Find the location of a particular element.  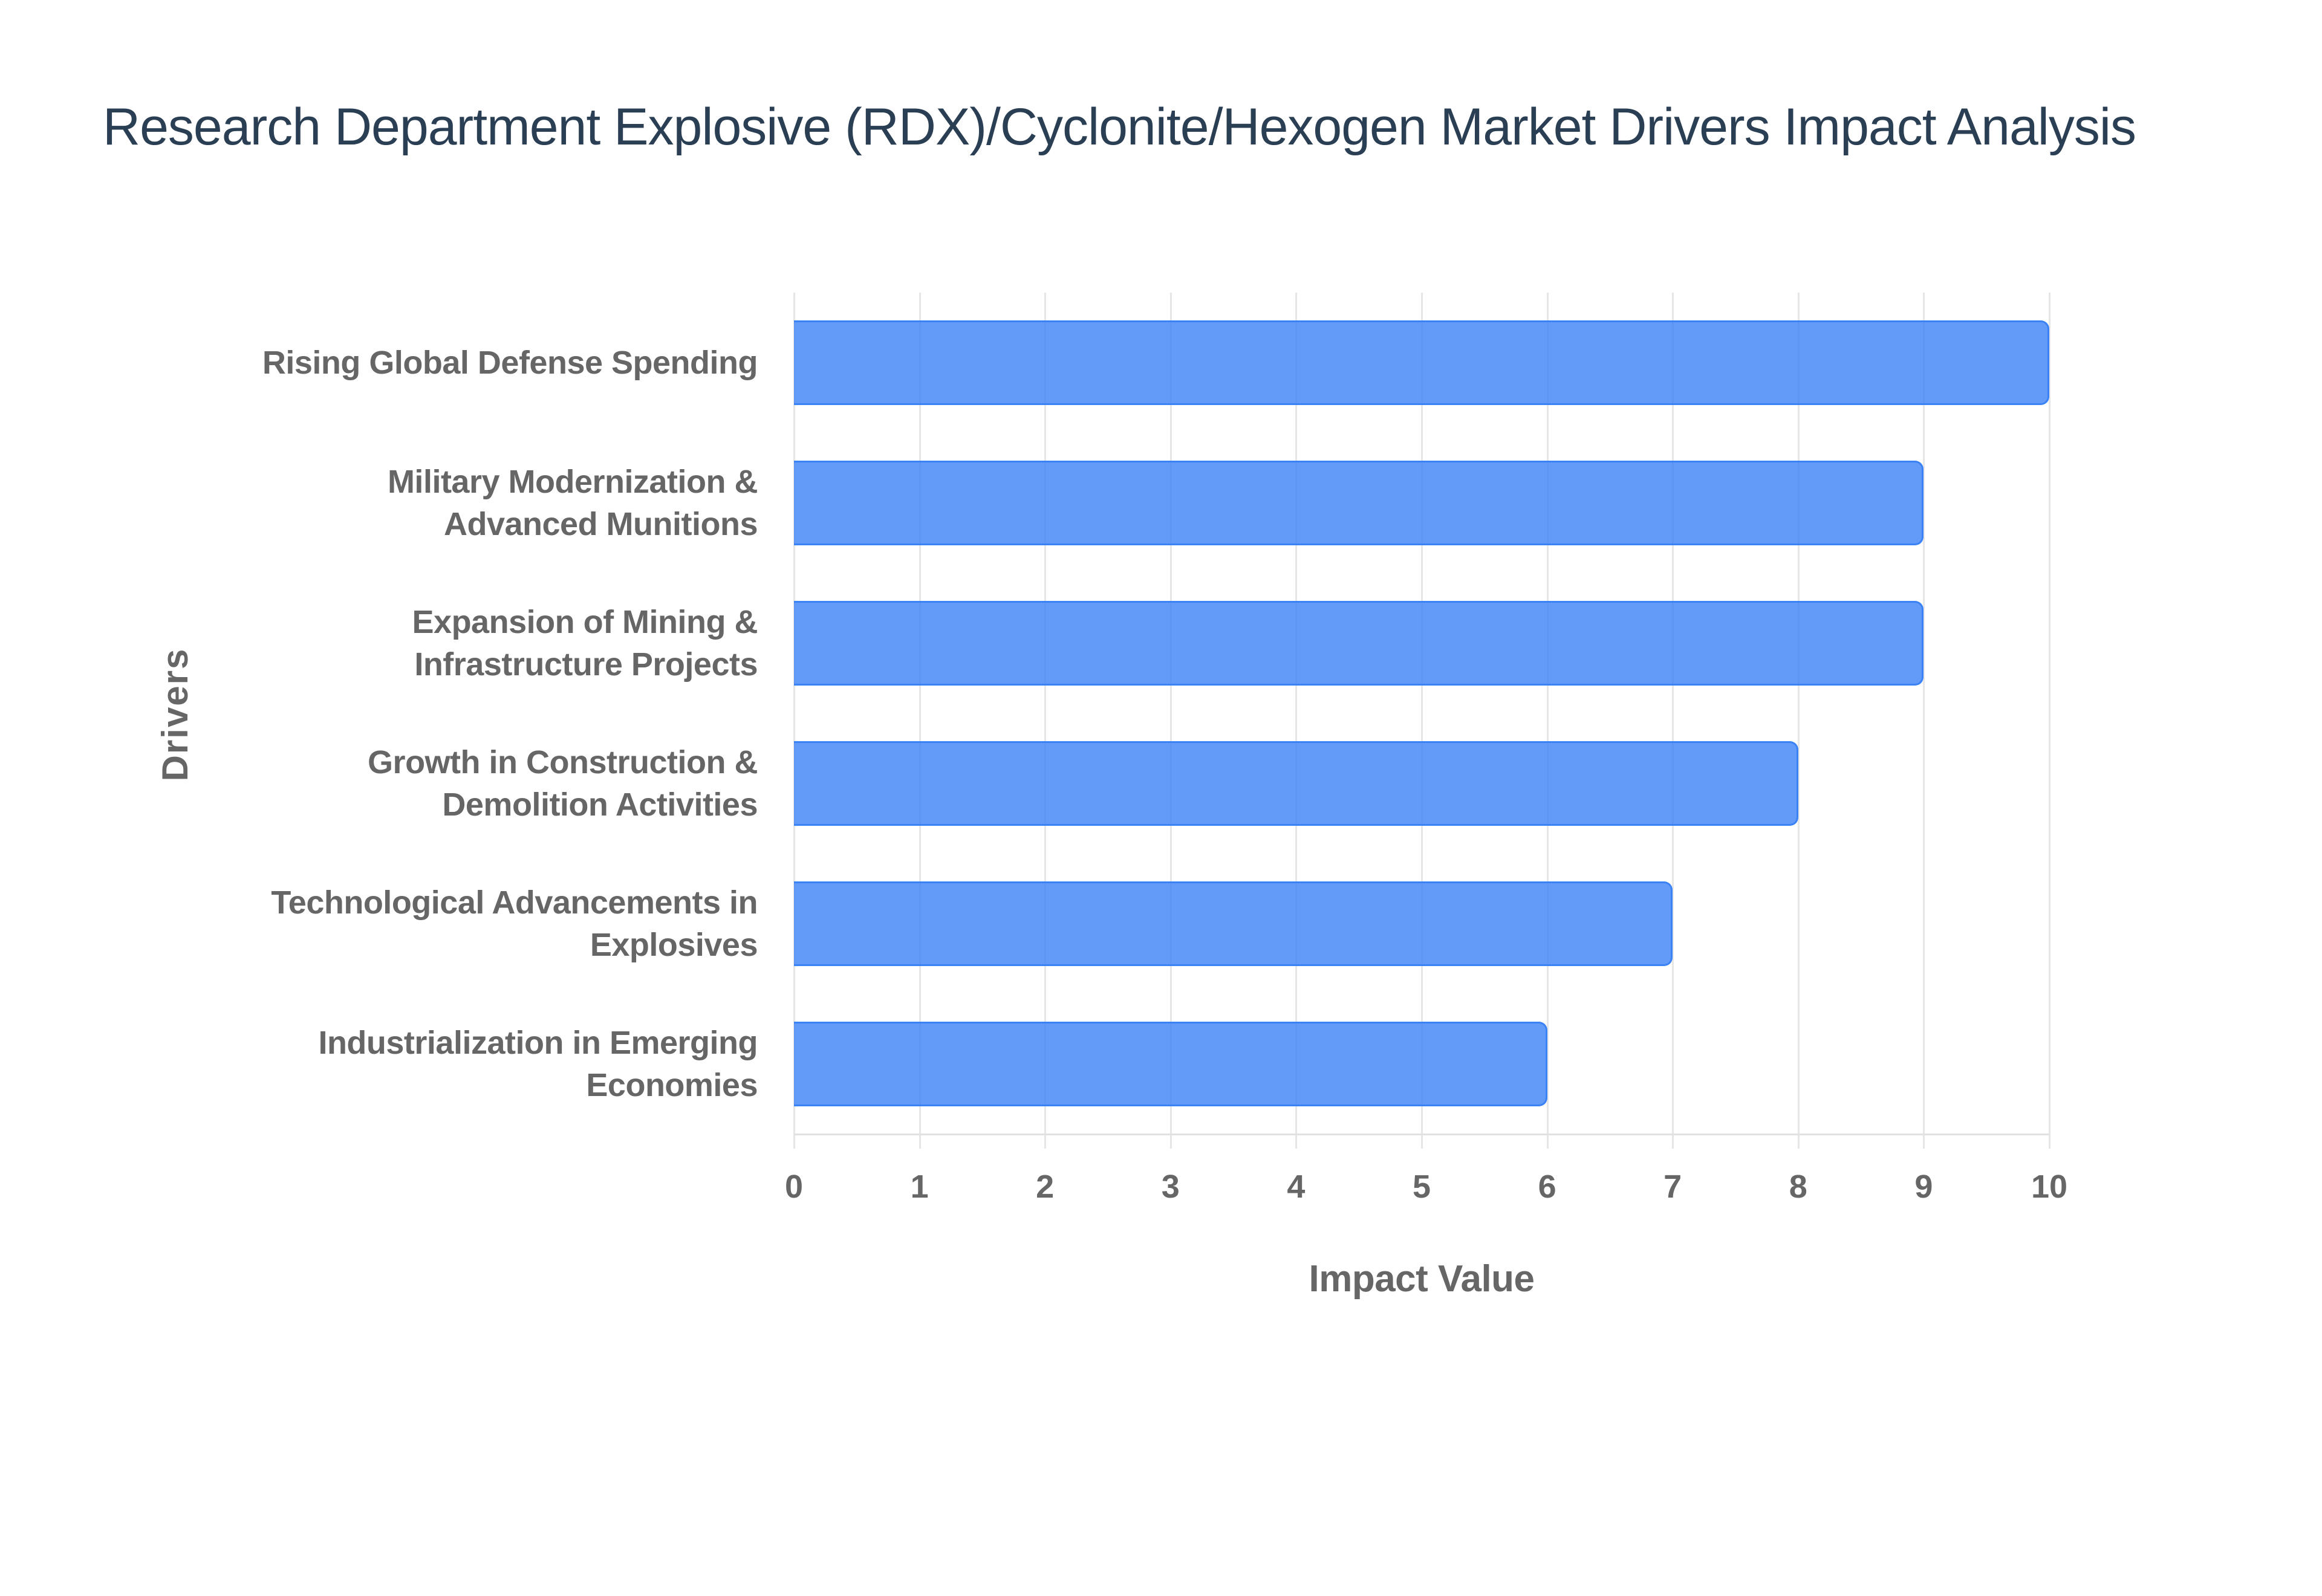

x-tick-label: 3 is located at coordinates (1170, 1187).